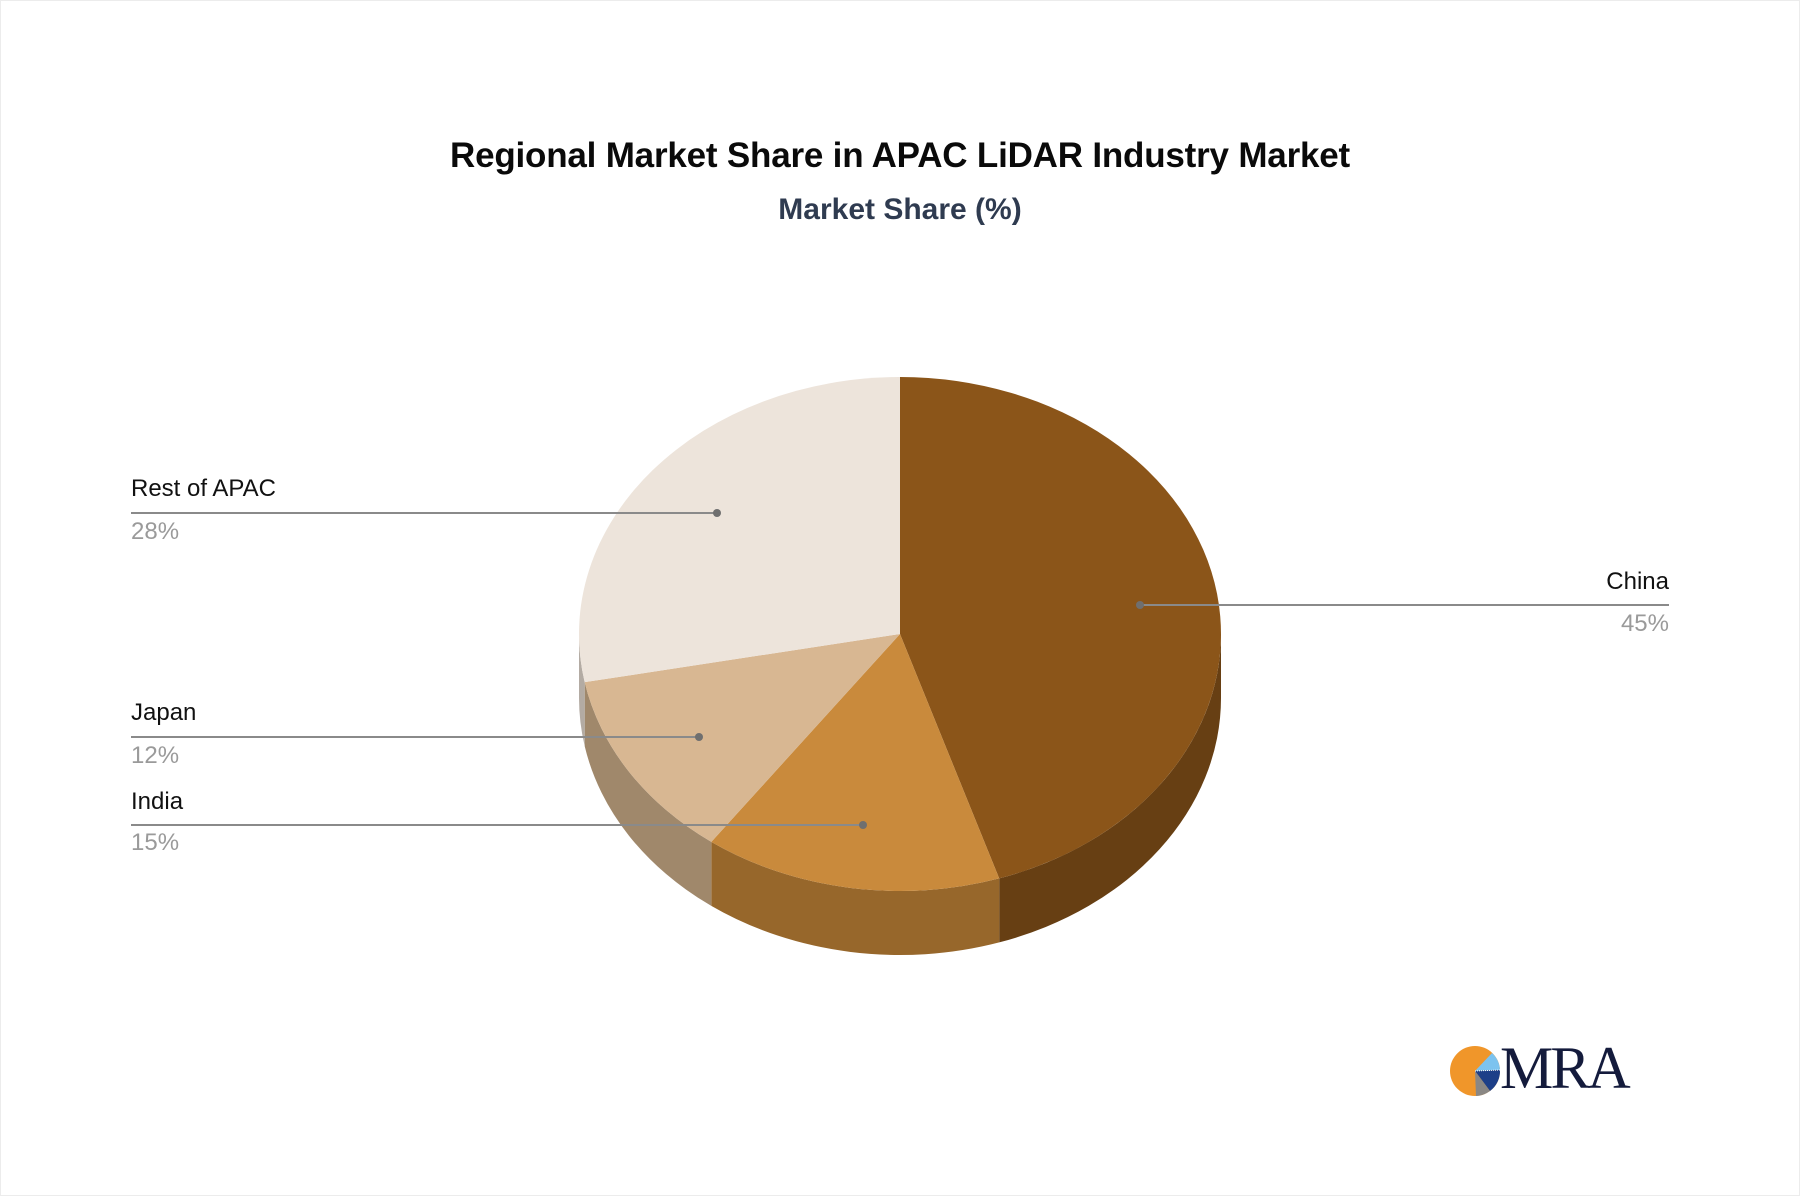 The image size is (1800, 1196). Describe the element at coordinates (1060, 628) in the screenshot. I see `slice-china` at that location.